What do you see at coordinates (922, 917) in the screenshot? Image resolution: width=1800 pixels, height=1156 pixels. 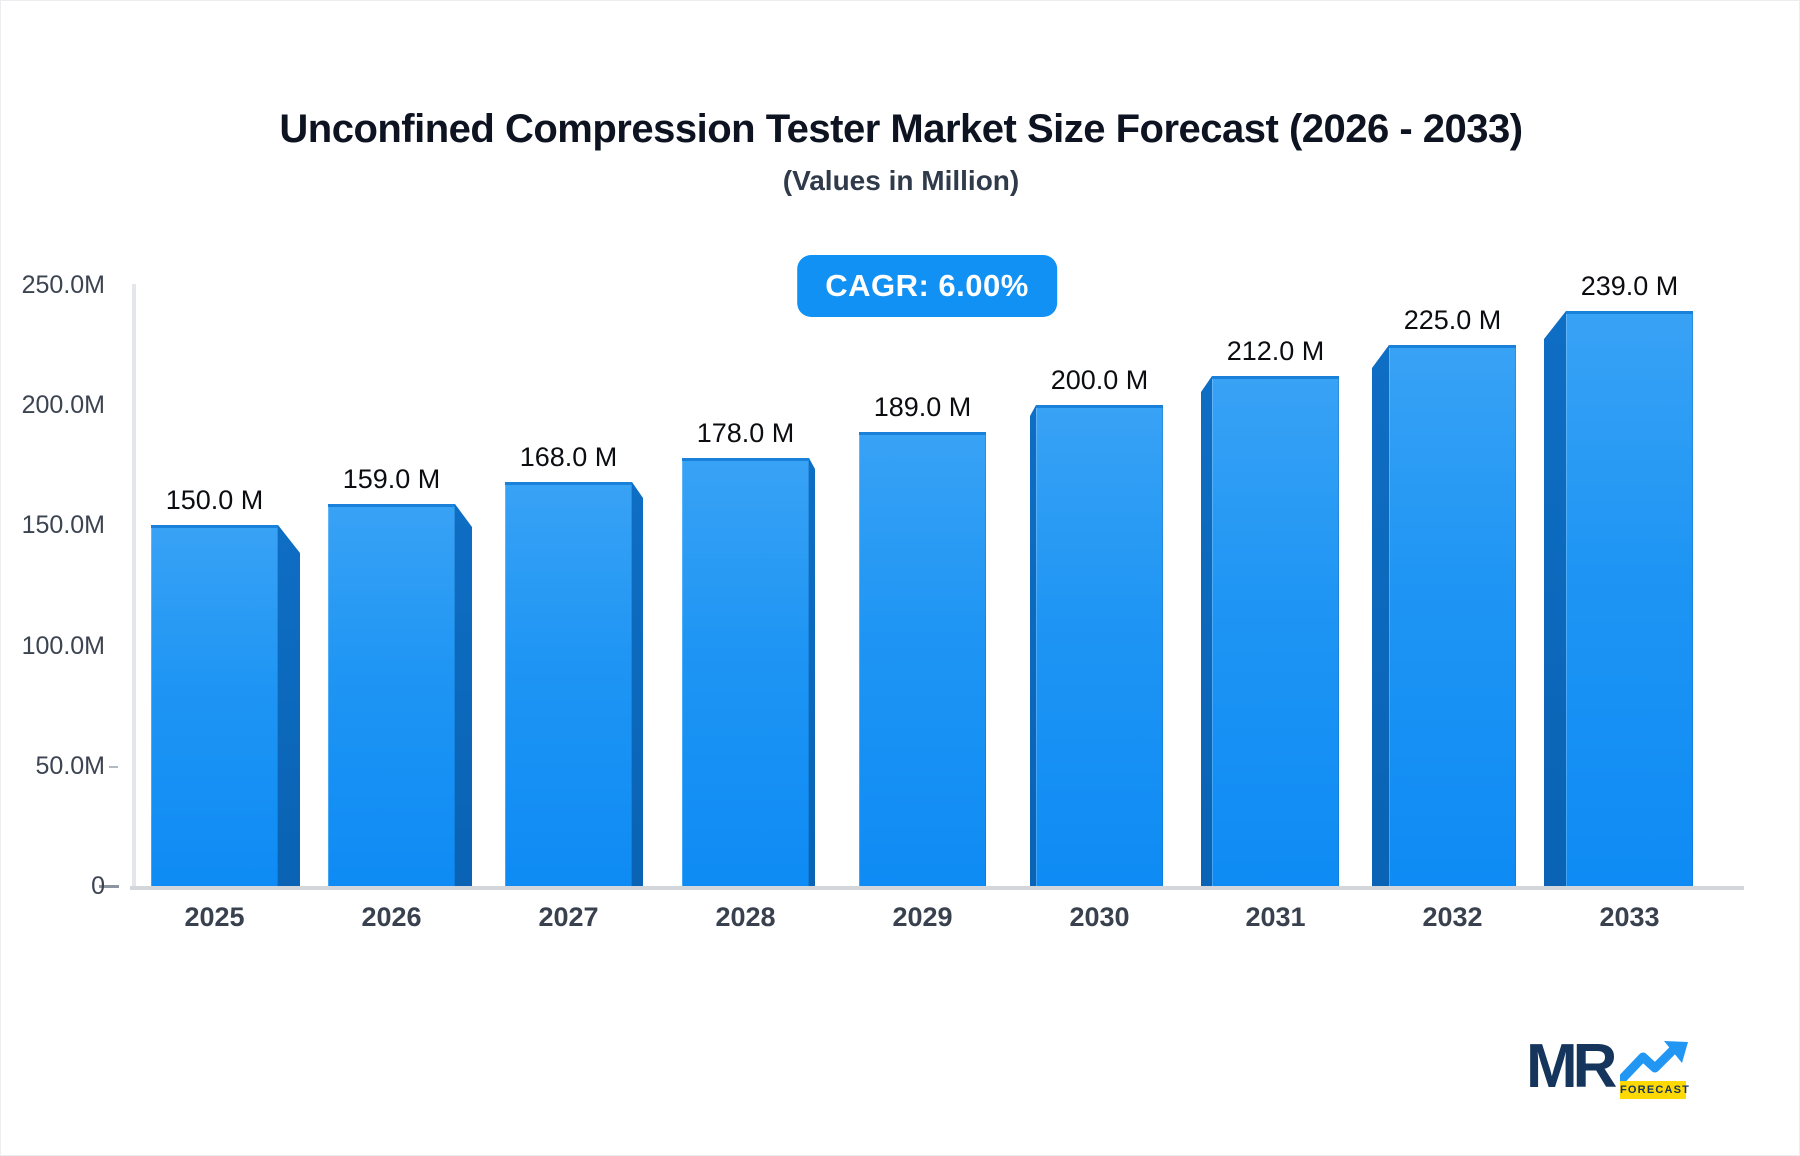 I see `x-axis-label: 2029` at bounding box center [922, 917].